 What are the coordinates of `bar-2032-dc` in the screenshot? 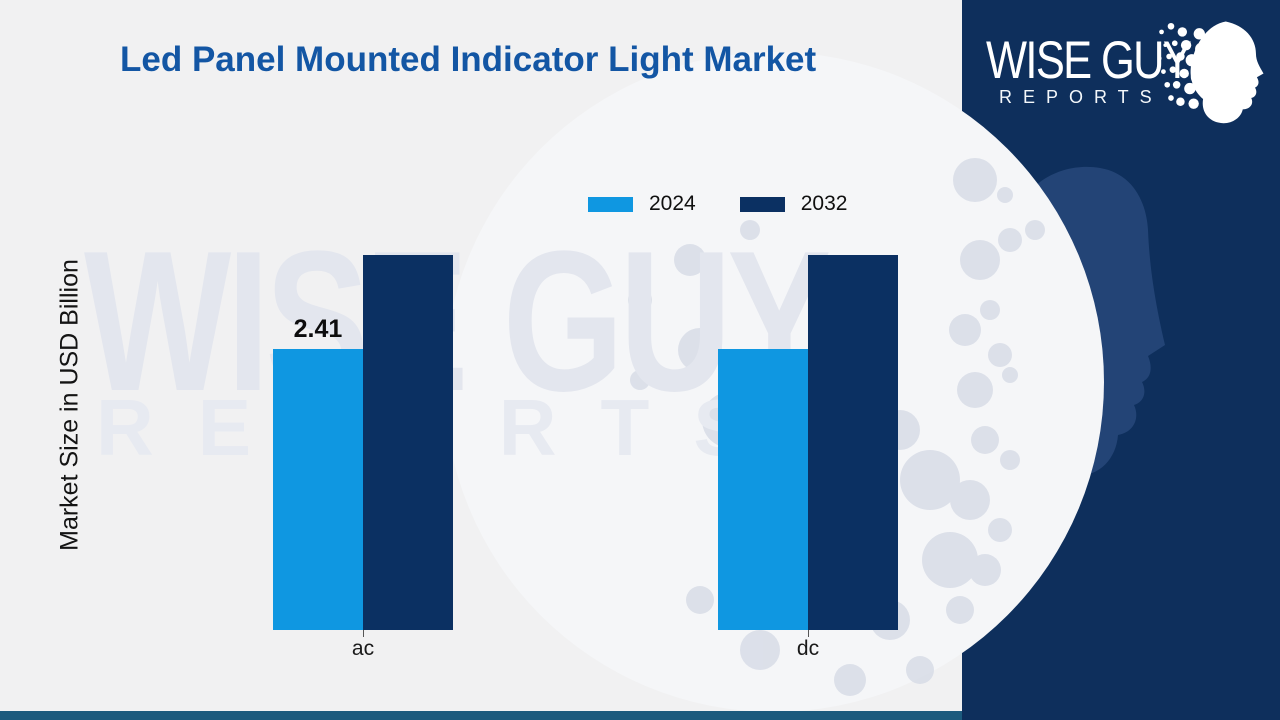 It's located at (853, 442).